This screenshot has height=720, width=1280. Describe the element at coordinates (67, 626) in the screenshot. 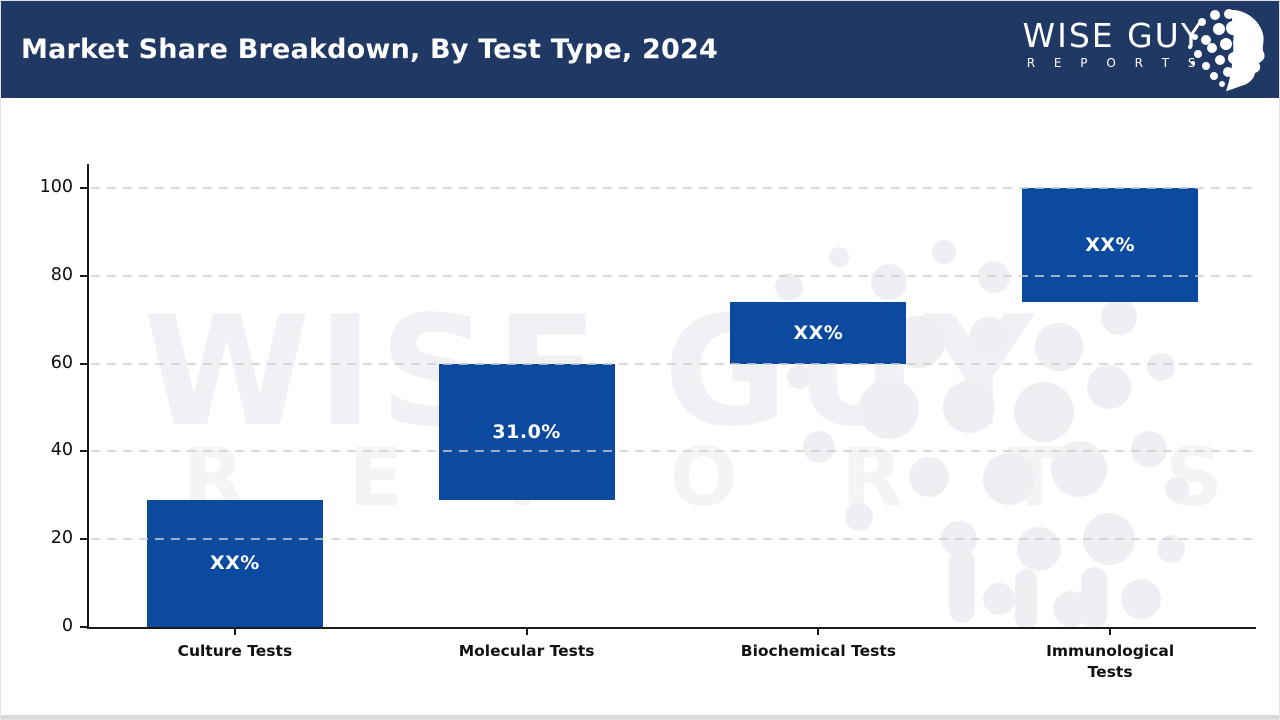

I see `y-tick-label: 0` at that location.